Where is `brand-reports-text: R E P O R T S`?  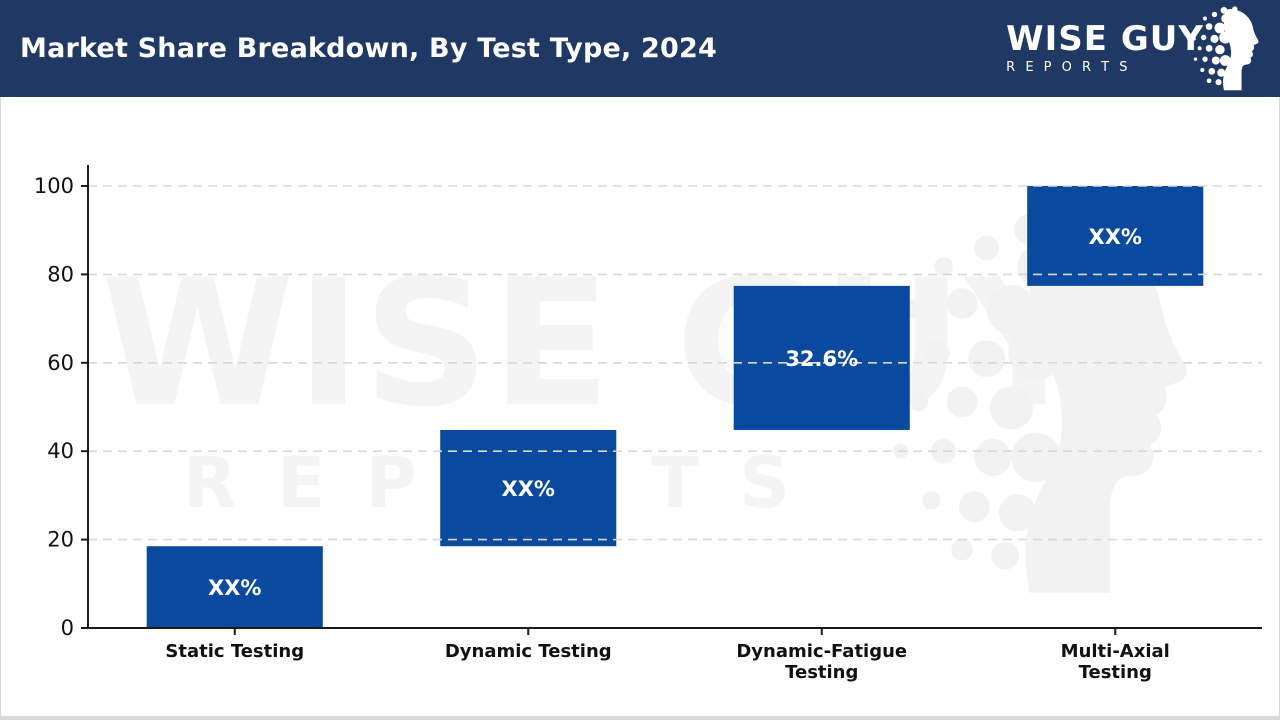
brand-reports-text: R E P O R T S is located at coordinates (1068, 67).